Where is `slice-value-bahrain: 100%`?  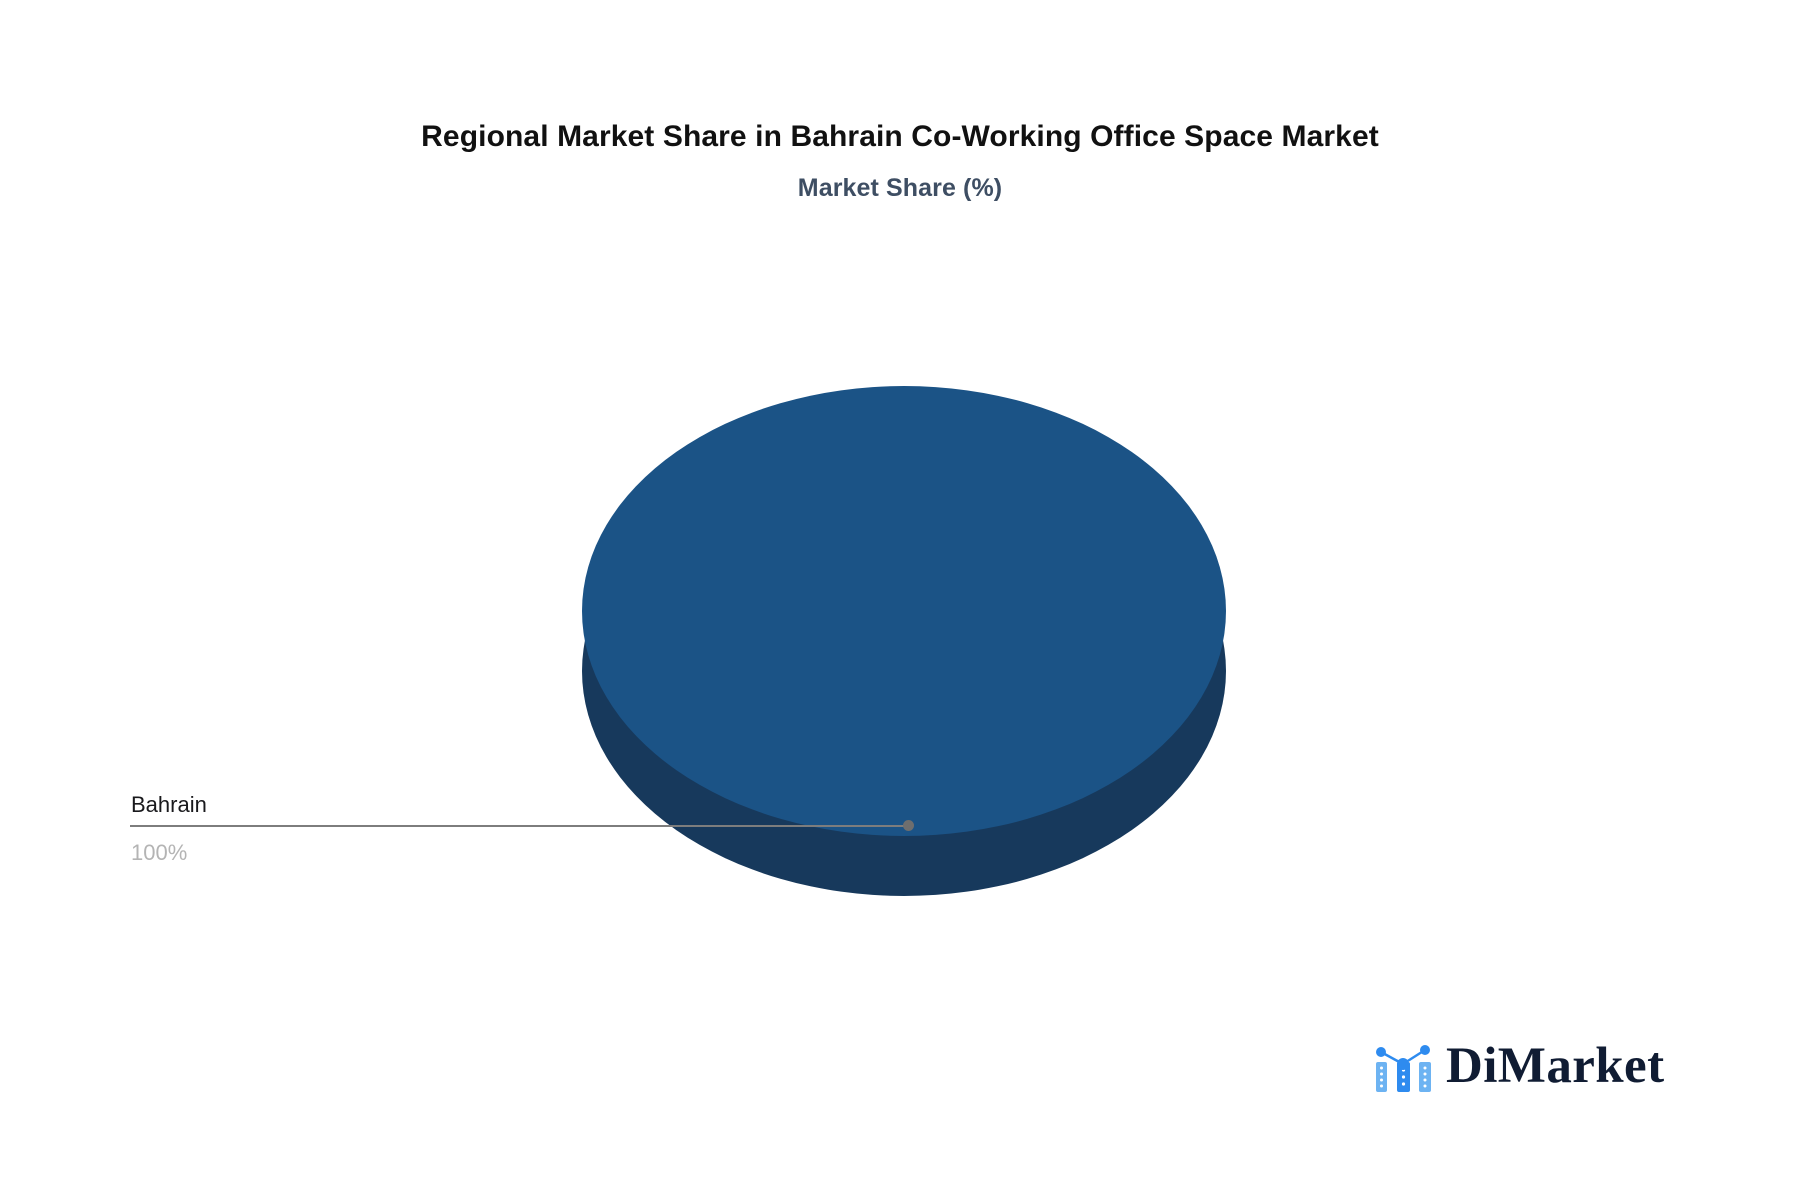
slice-value-bahrain: 100% is located at coordinates (159, 852).